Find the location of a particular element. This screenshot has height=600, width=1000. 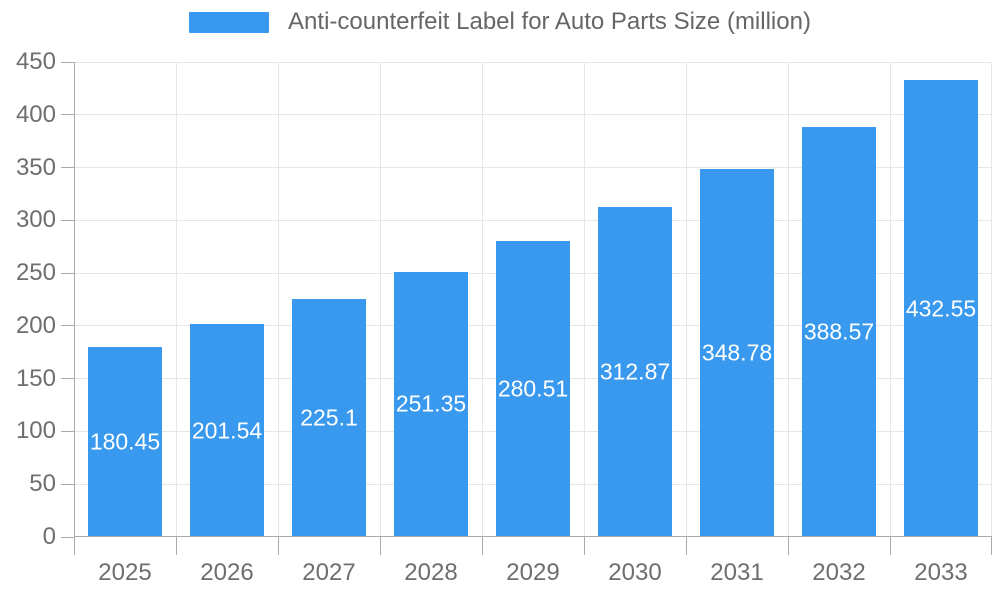

bar: 201.54 is located at coordinates (227, 430).